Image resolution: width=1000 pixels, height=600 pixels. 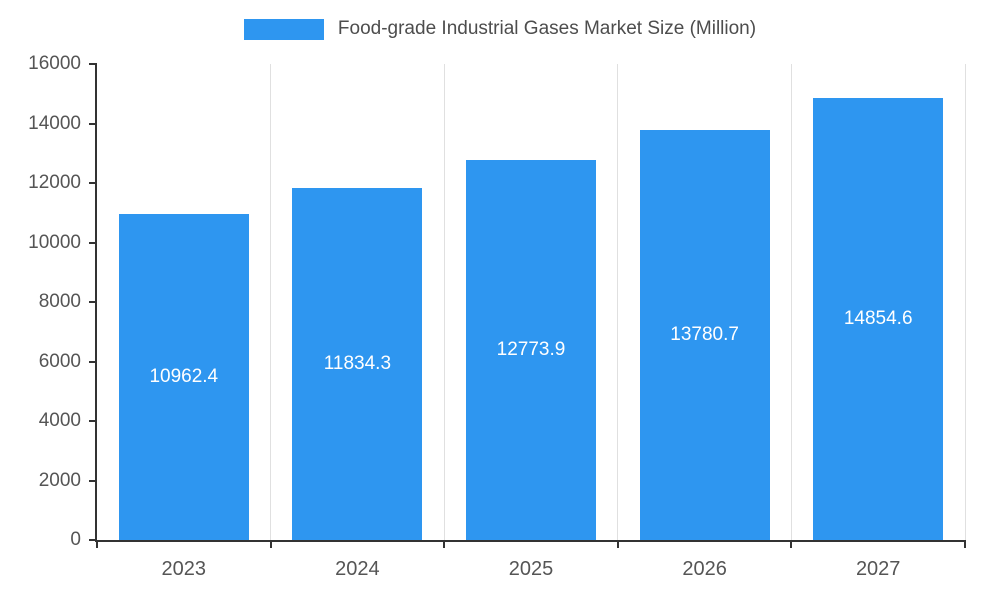 I want to click on y-tick-label: 10000, so click(x=54, y=242).